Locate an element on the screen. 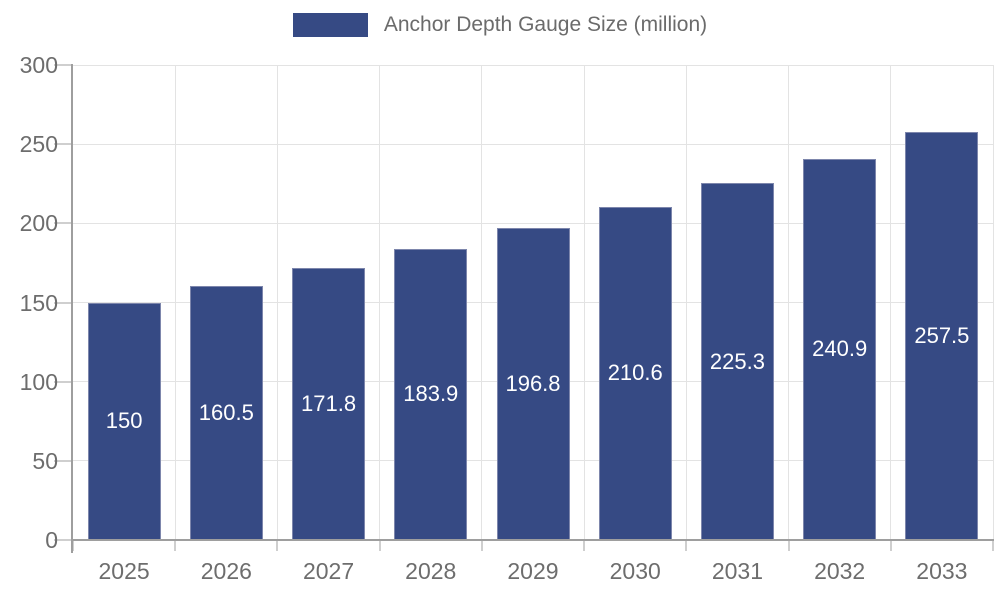 This screenshot has width=1000, height=600. x-axis-tick-label: 2026 is located at coordinates (226, 571).